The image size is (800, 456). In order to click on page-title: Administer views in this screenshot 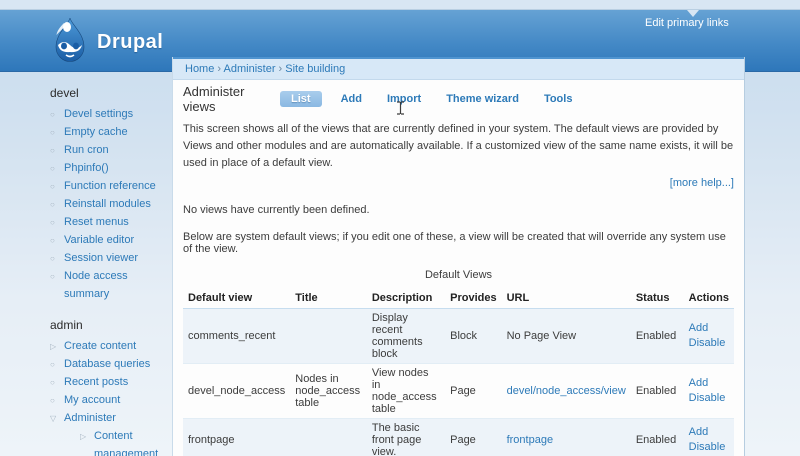, I will do `click(214, 99)`.